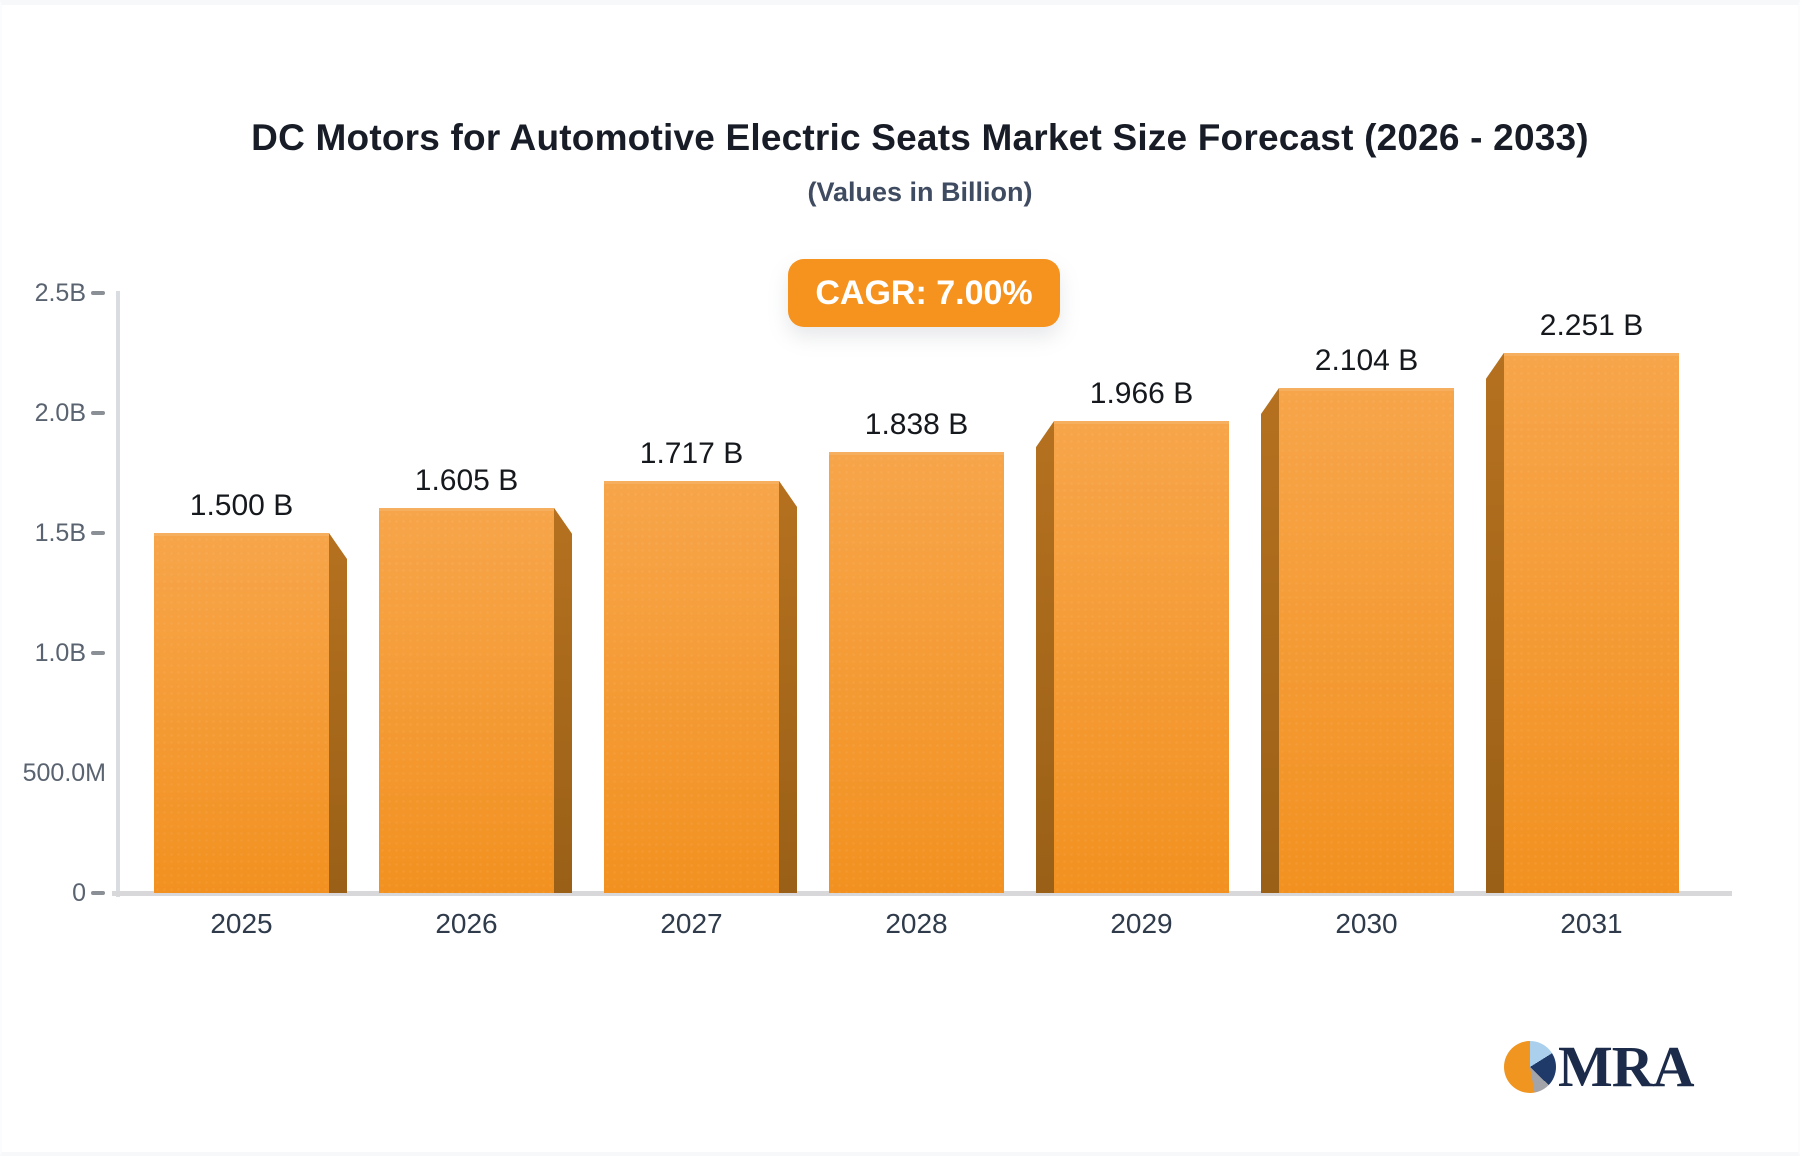 Image resolution: width=1800 pixels, height=1156 pixels. I want to click on x-axis-label-2028: 2028, so click(916, 923).